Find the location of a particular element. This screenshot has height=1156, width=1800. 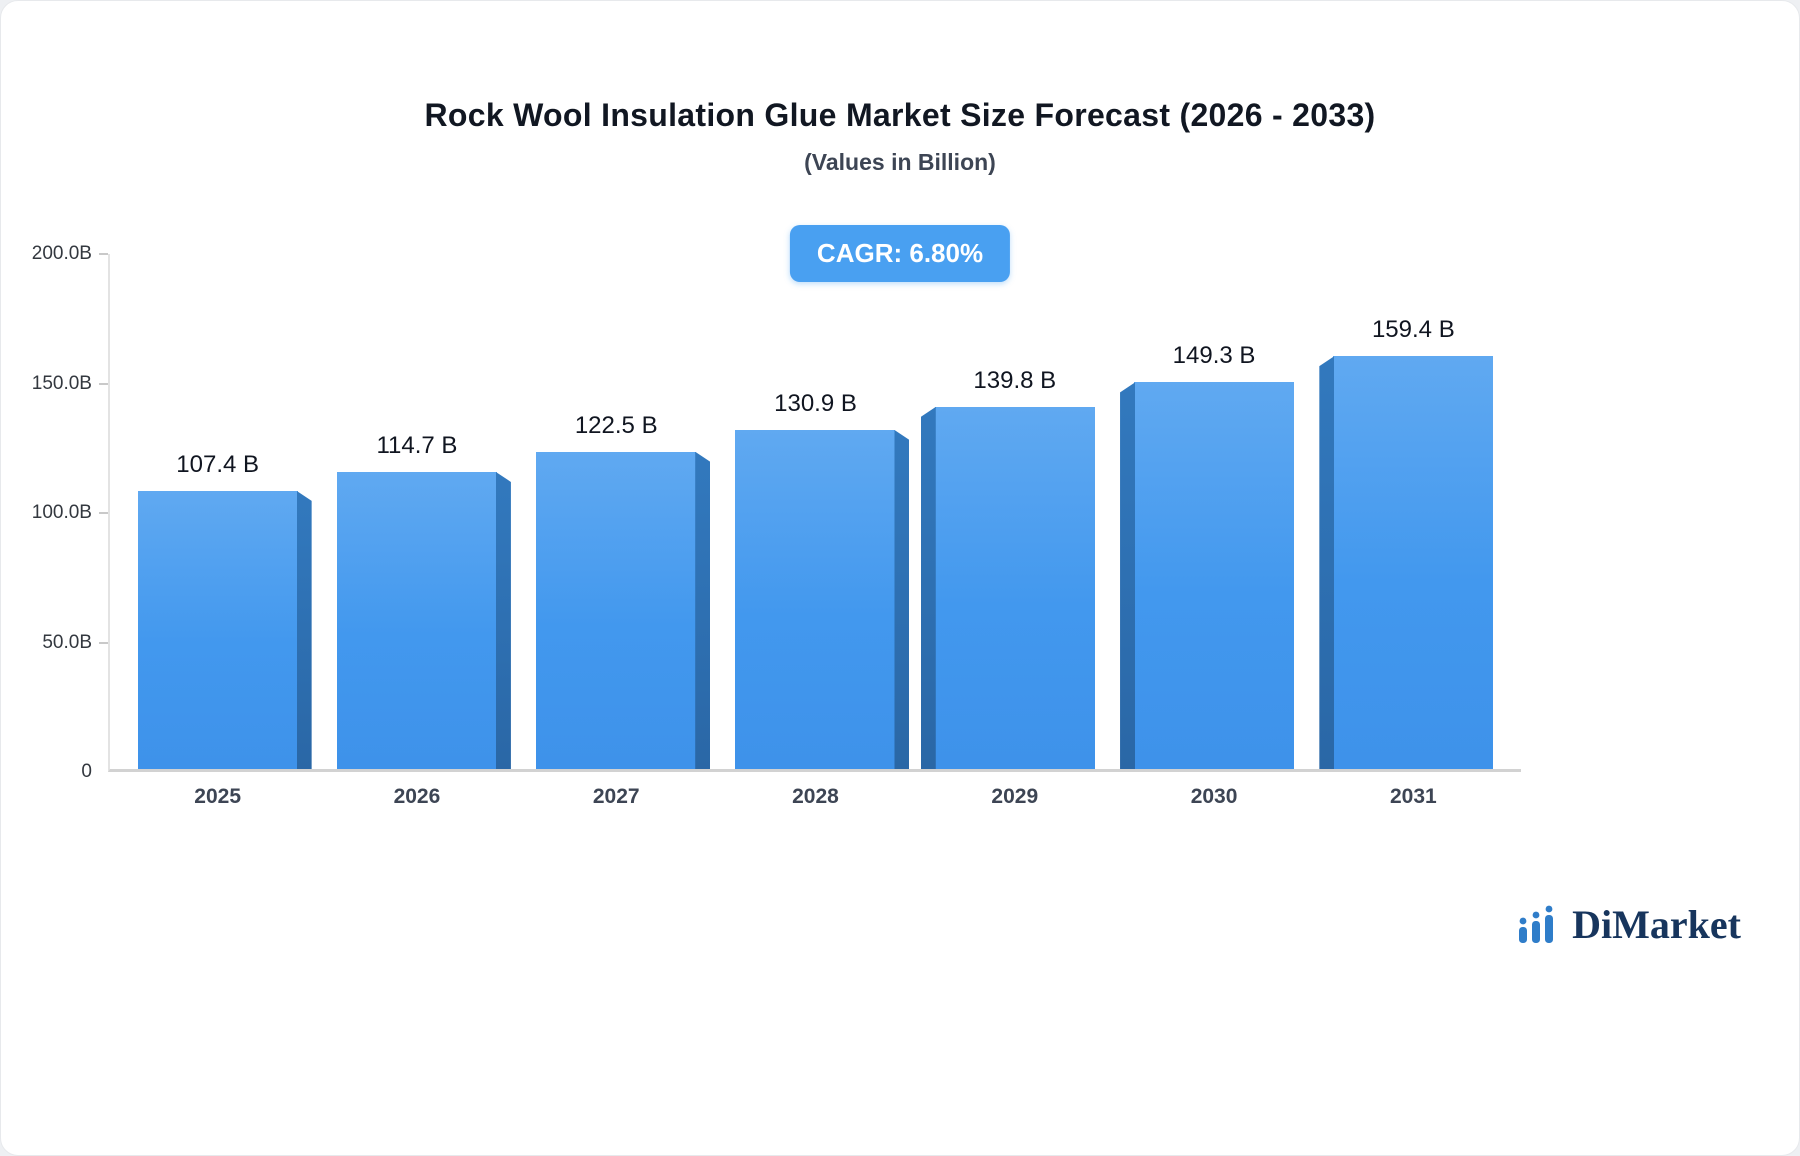

bar-value-label: 139.8 B is located at coordinates (1015, 380).